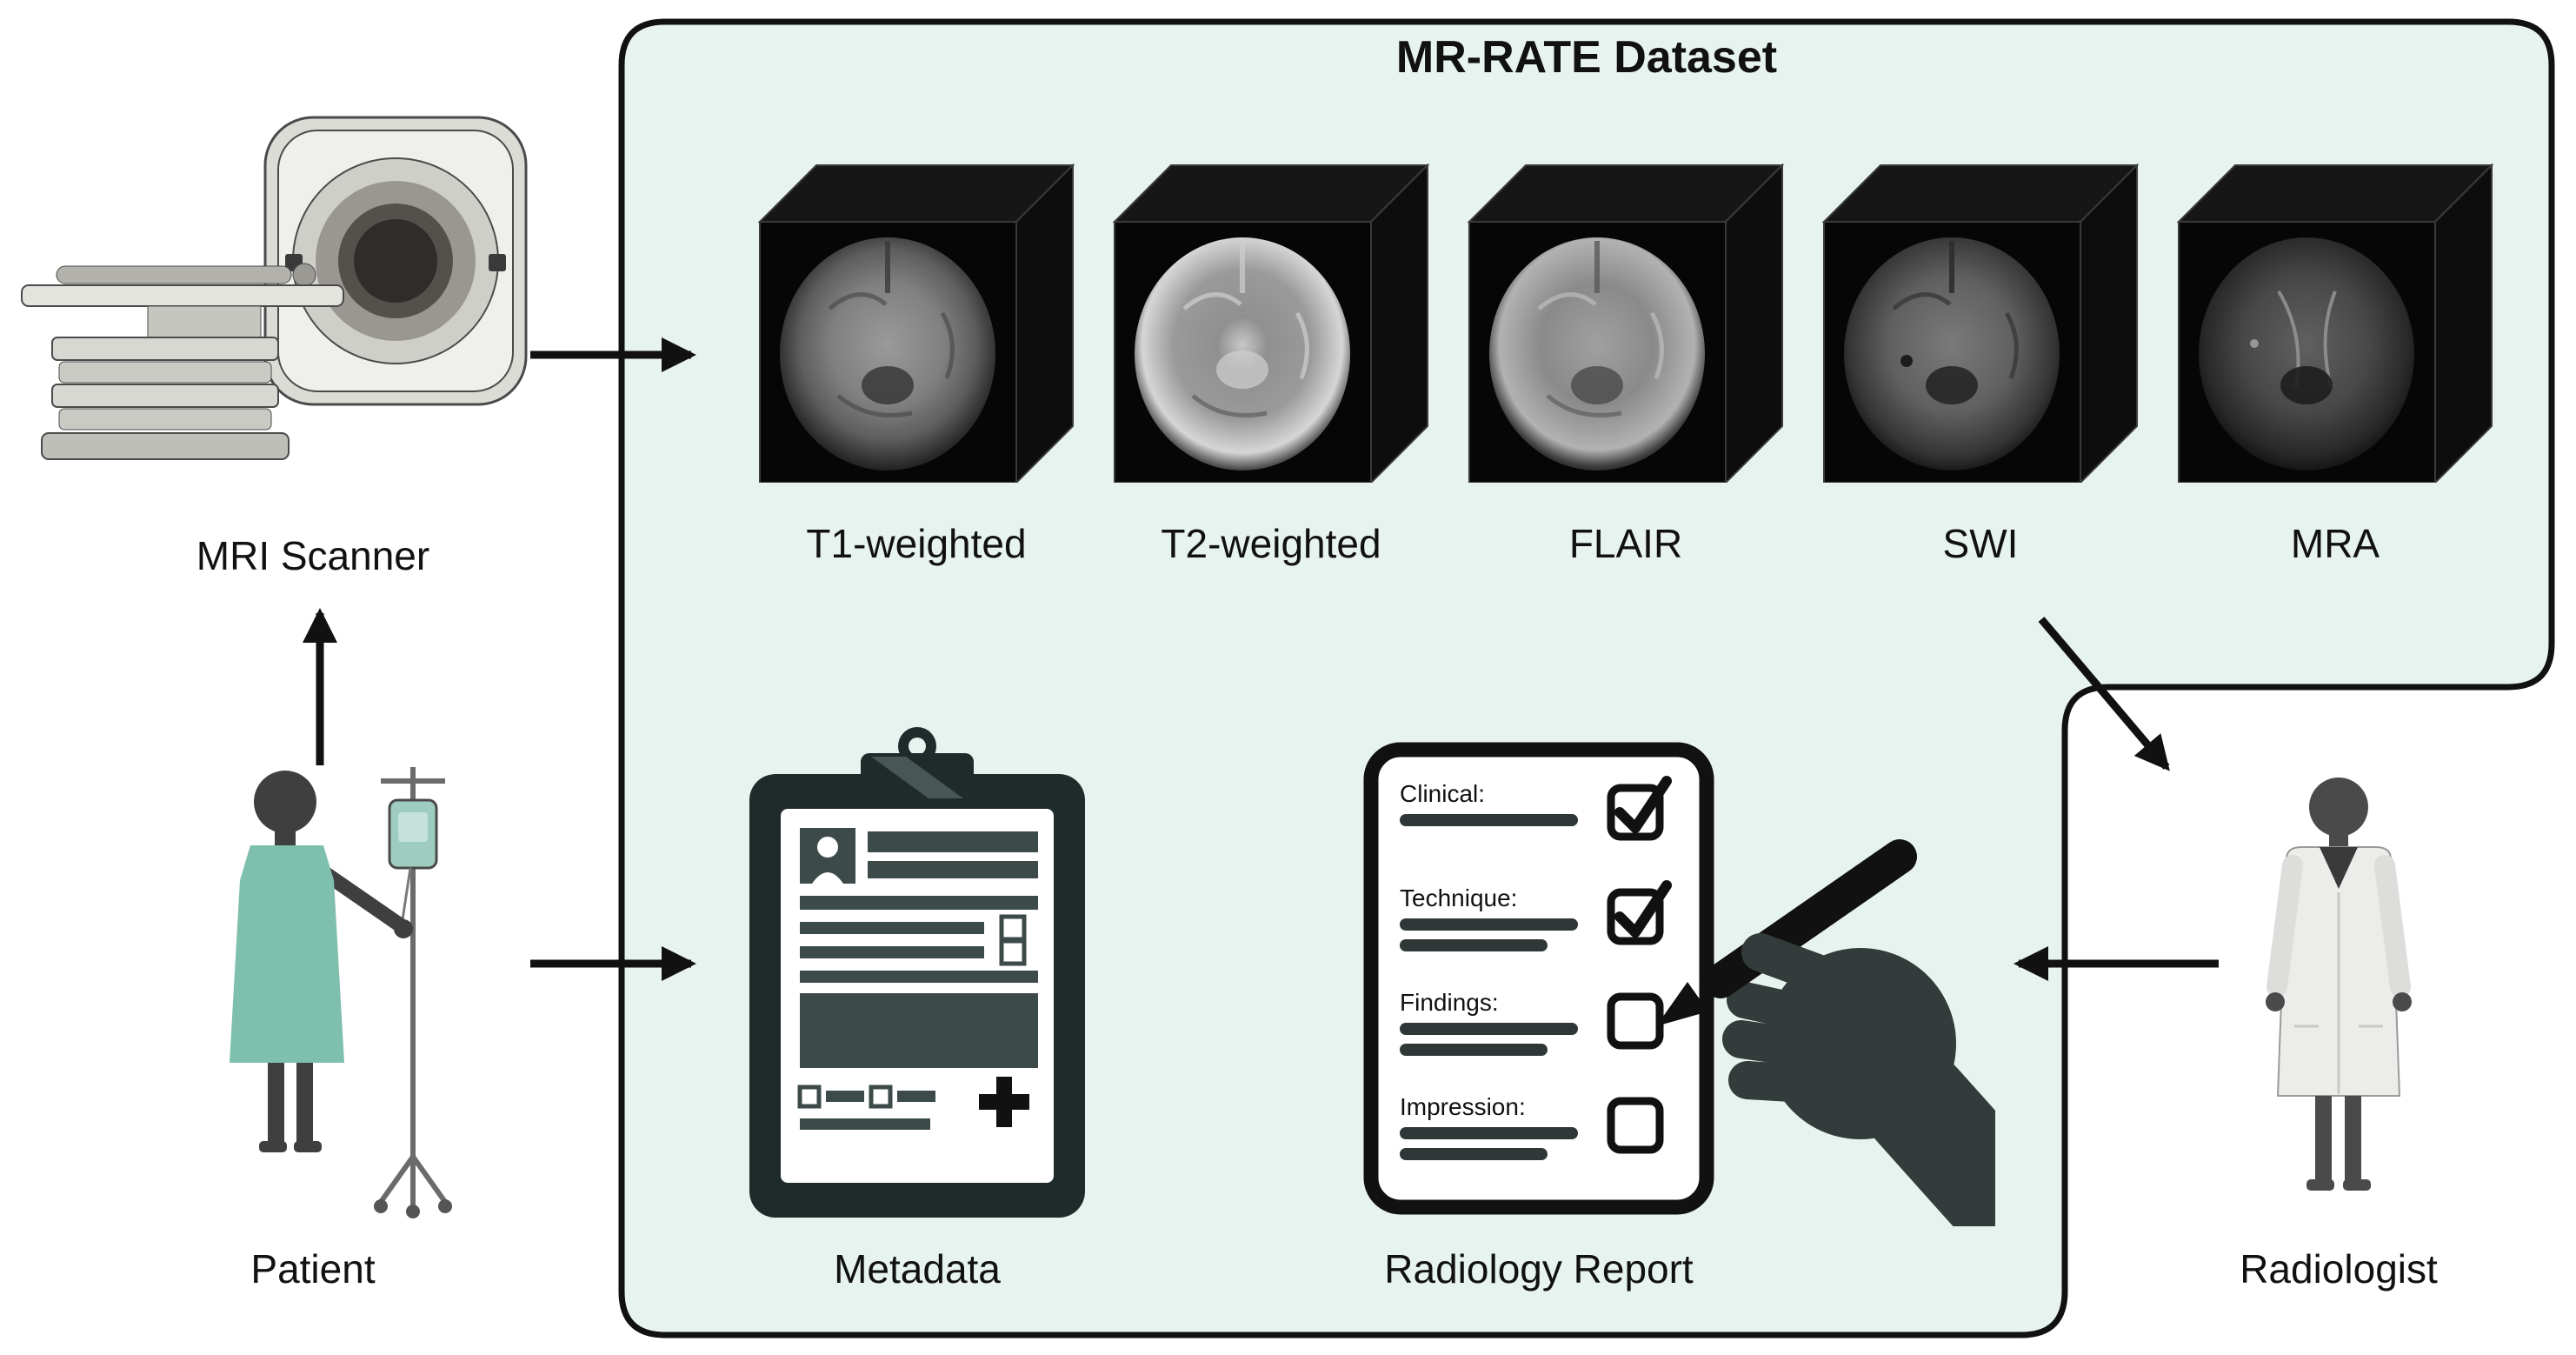 The width and height of the screenshot is (2576, 1355). I want to click on radiologist-head, so click(2338, 807).